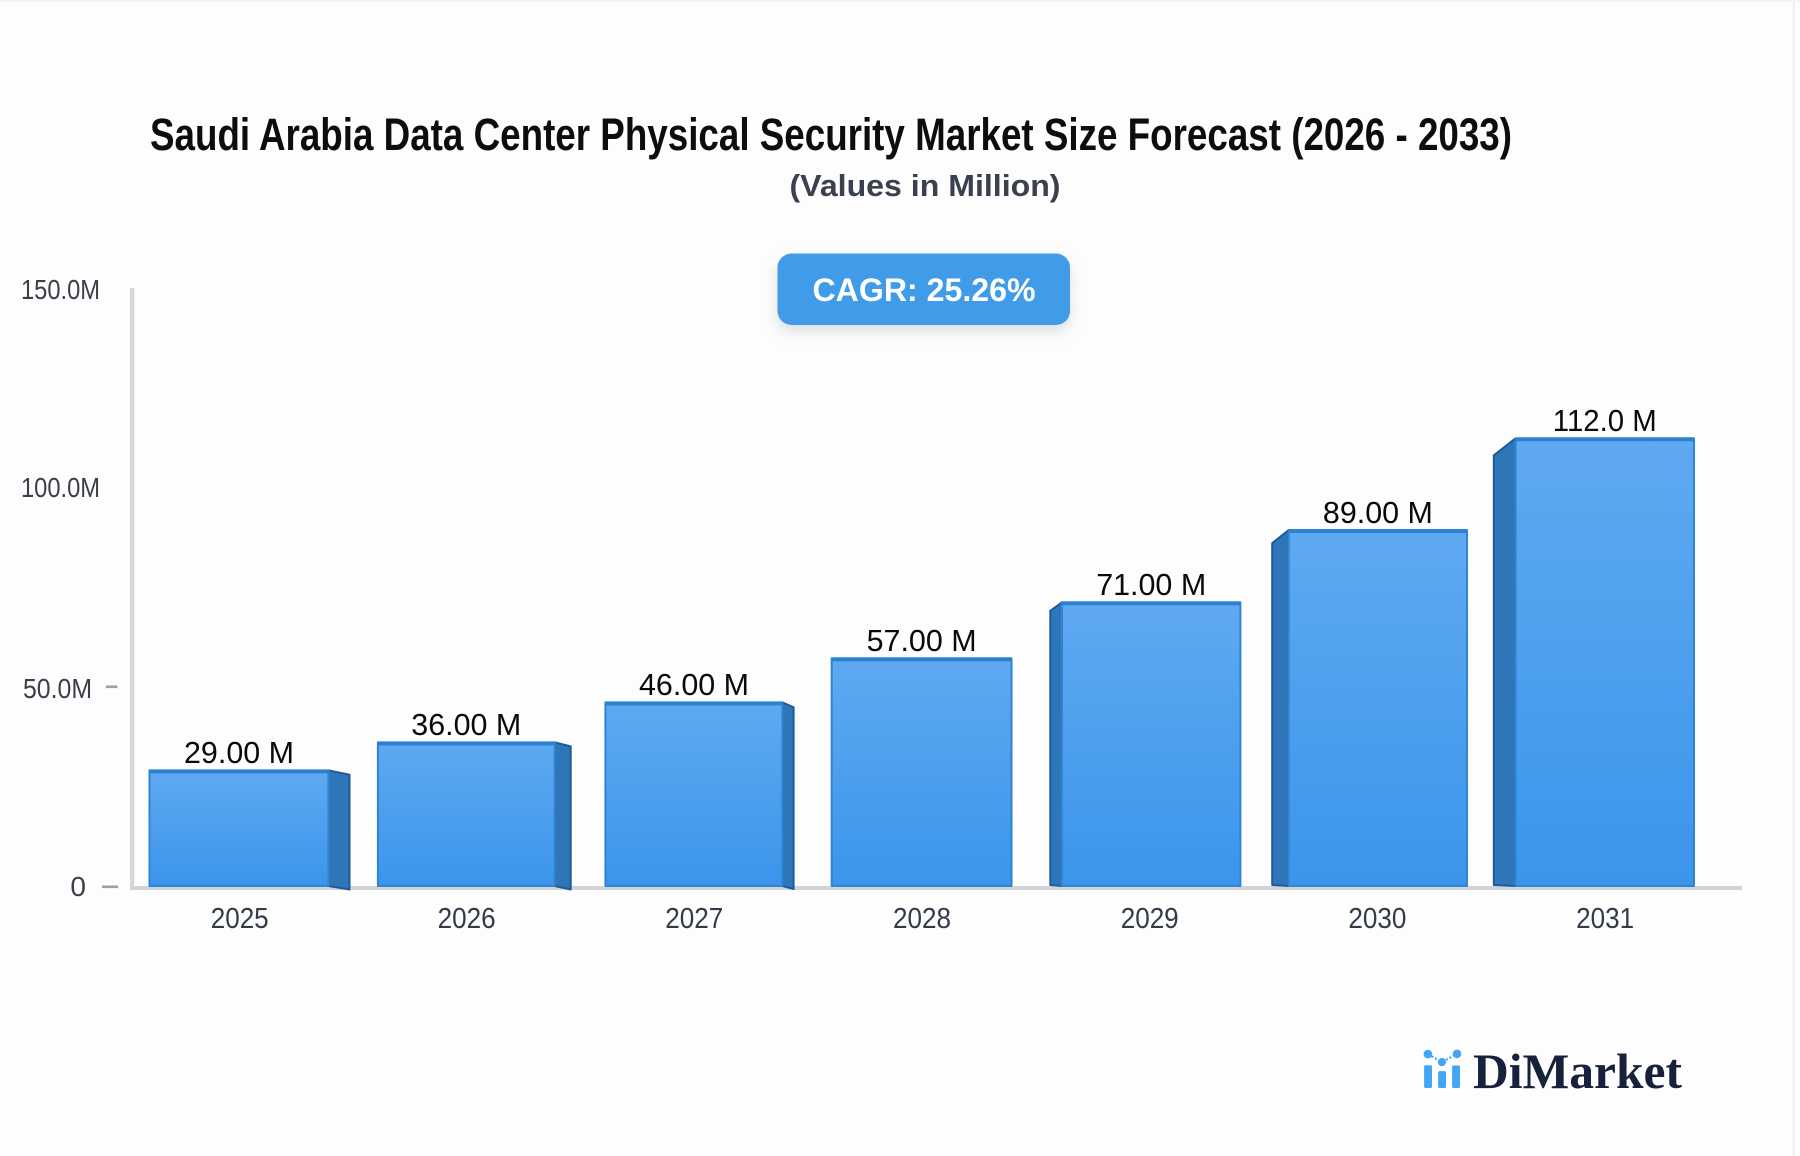 This screenshot has width=1800, height=1156. Describe the element at coordinates (467, 919) in the screenshot. I see `svg-text: 2026` at that location.